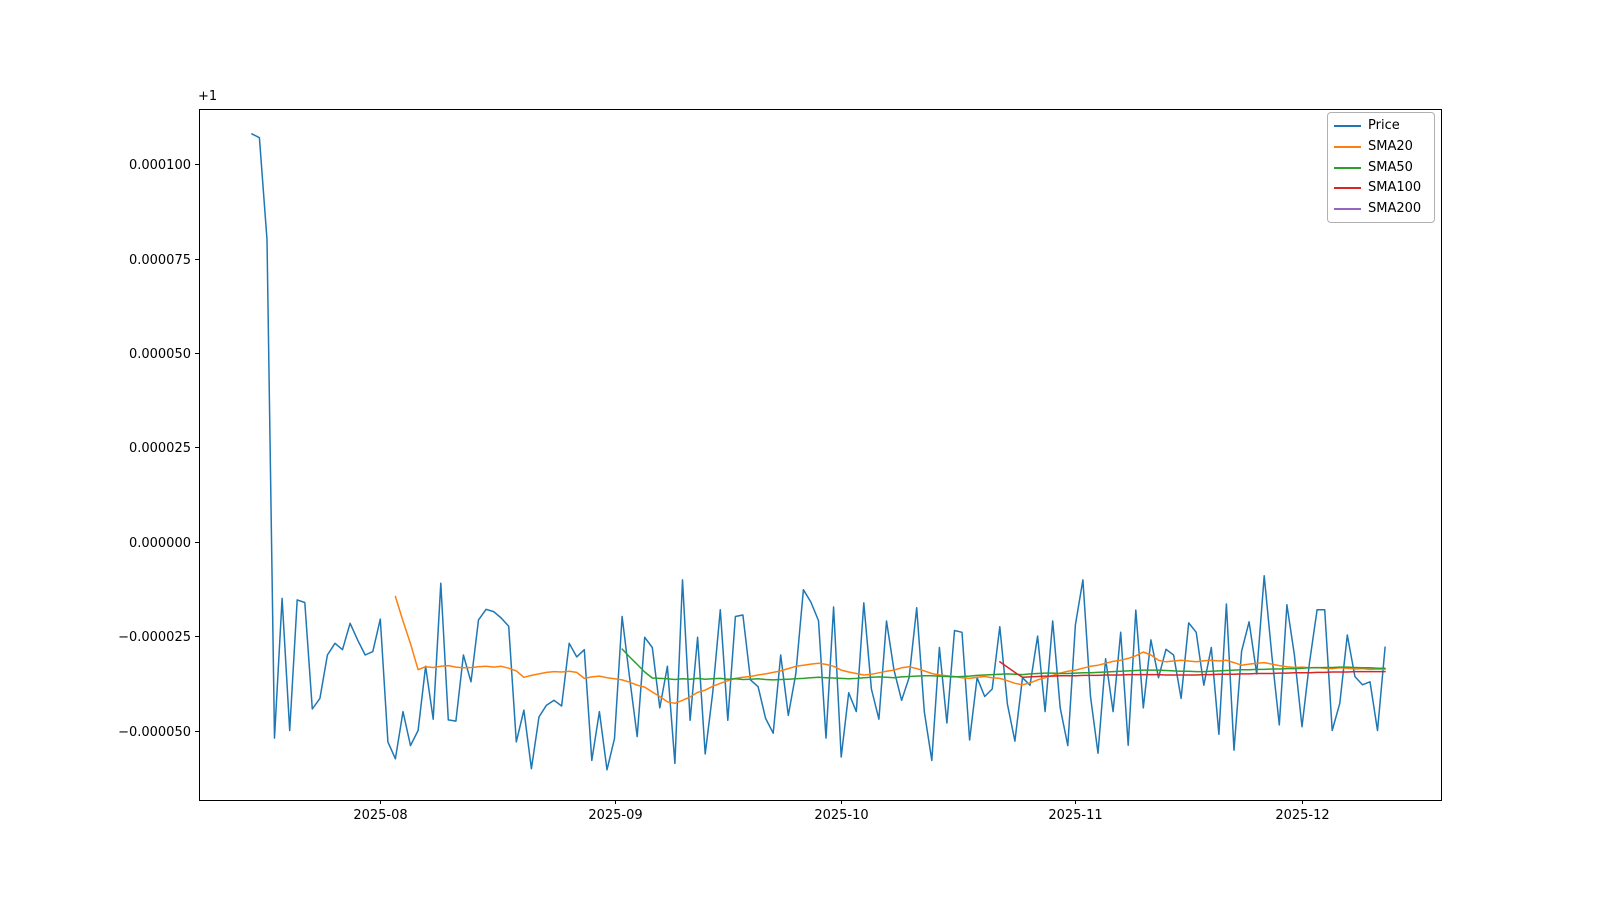  I want to click on x-tick-label: 2025-08, so click(380, 815).